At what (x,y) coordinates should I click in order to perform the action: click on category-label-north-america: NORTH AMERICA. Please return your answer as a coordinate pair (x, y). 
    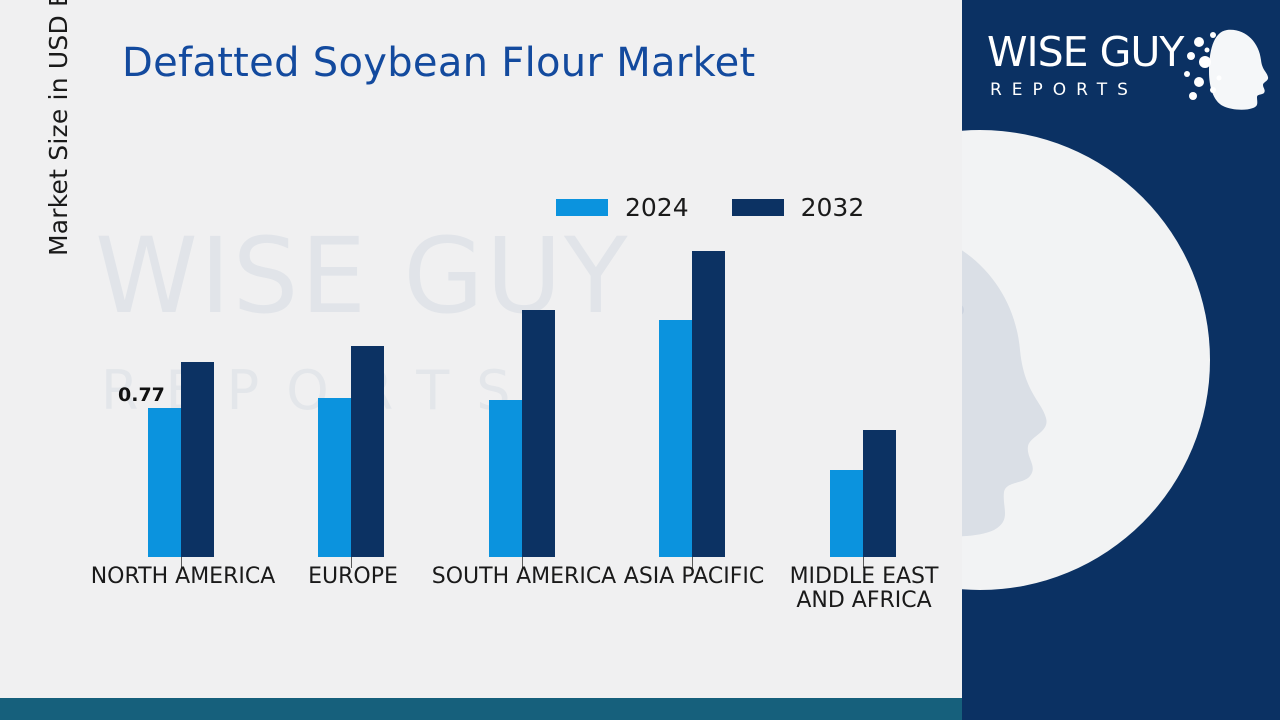
    Looking at the image, I should click on (183, 576).